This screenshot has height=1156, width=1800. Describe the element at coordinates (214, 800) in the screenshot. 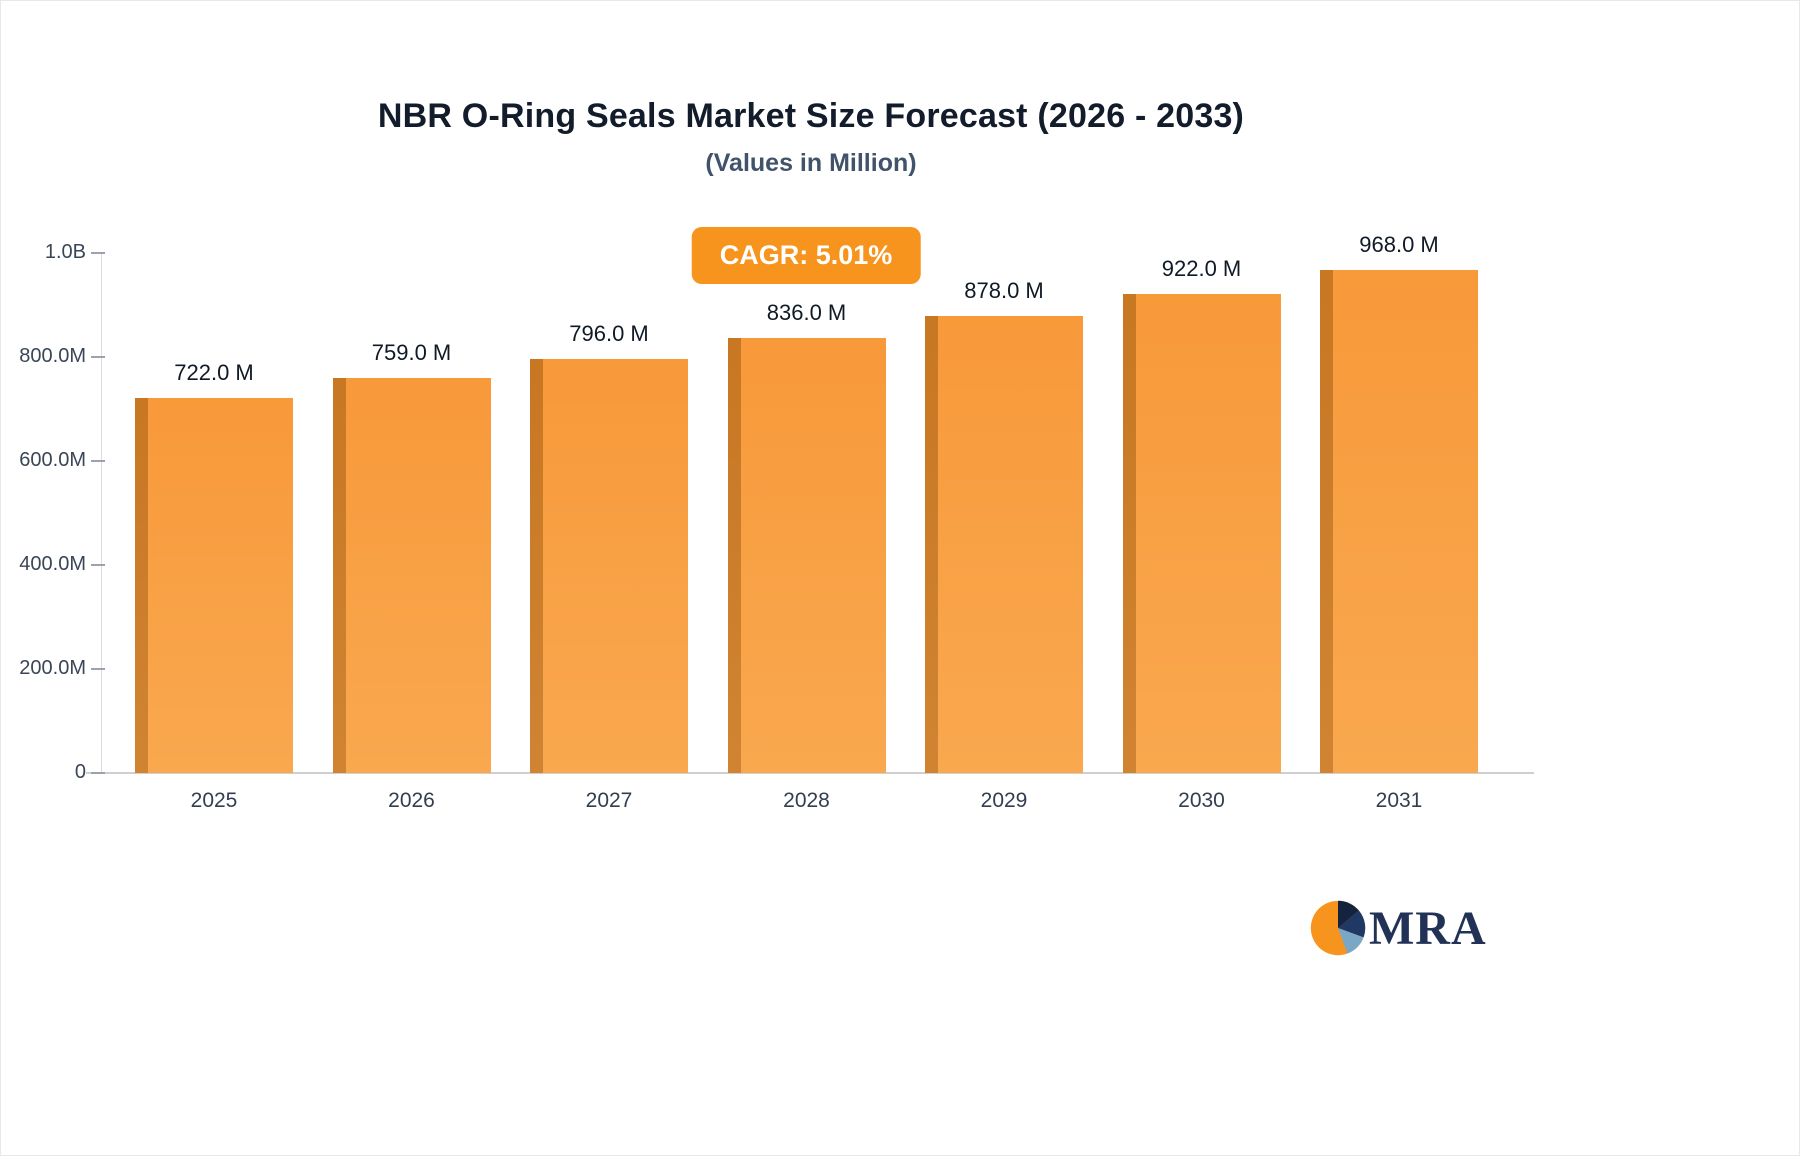

I see `x-axis-tick-label: 2025` at that location.